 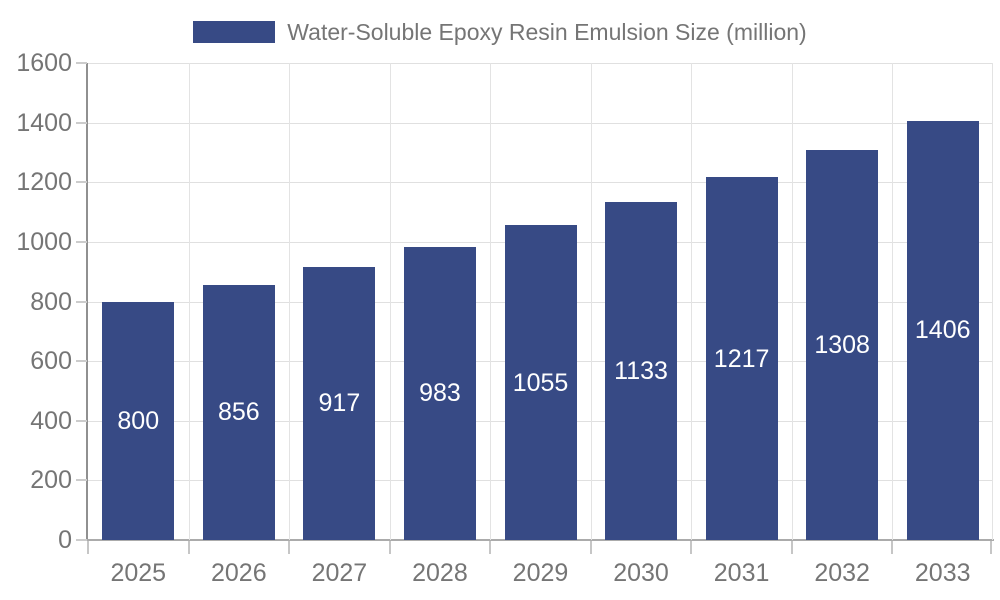 I want to click on x-tick-label: 2032, so click(x=842, y=573).